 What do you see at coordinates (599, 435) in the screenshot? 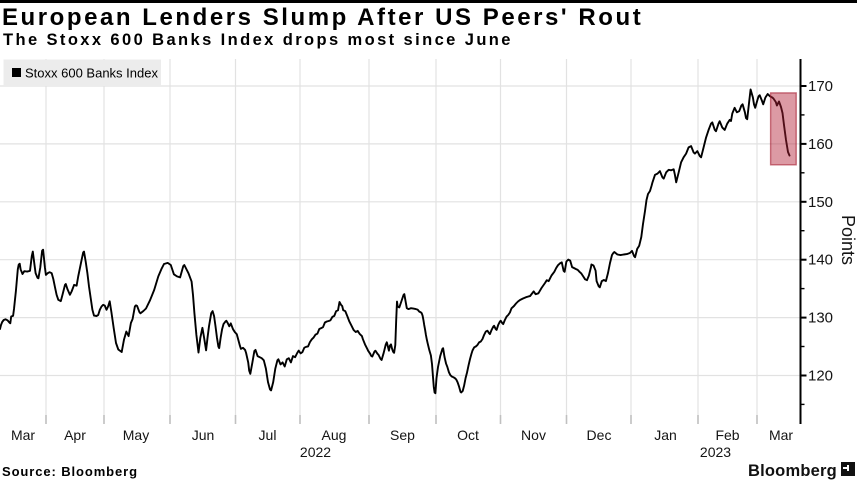
I see `svg-text: Dec` at bounding box center [599, 435].